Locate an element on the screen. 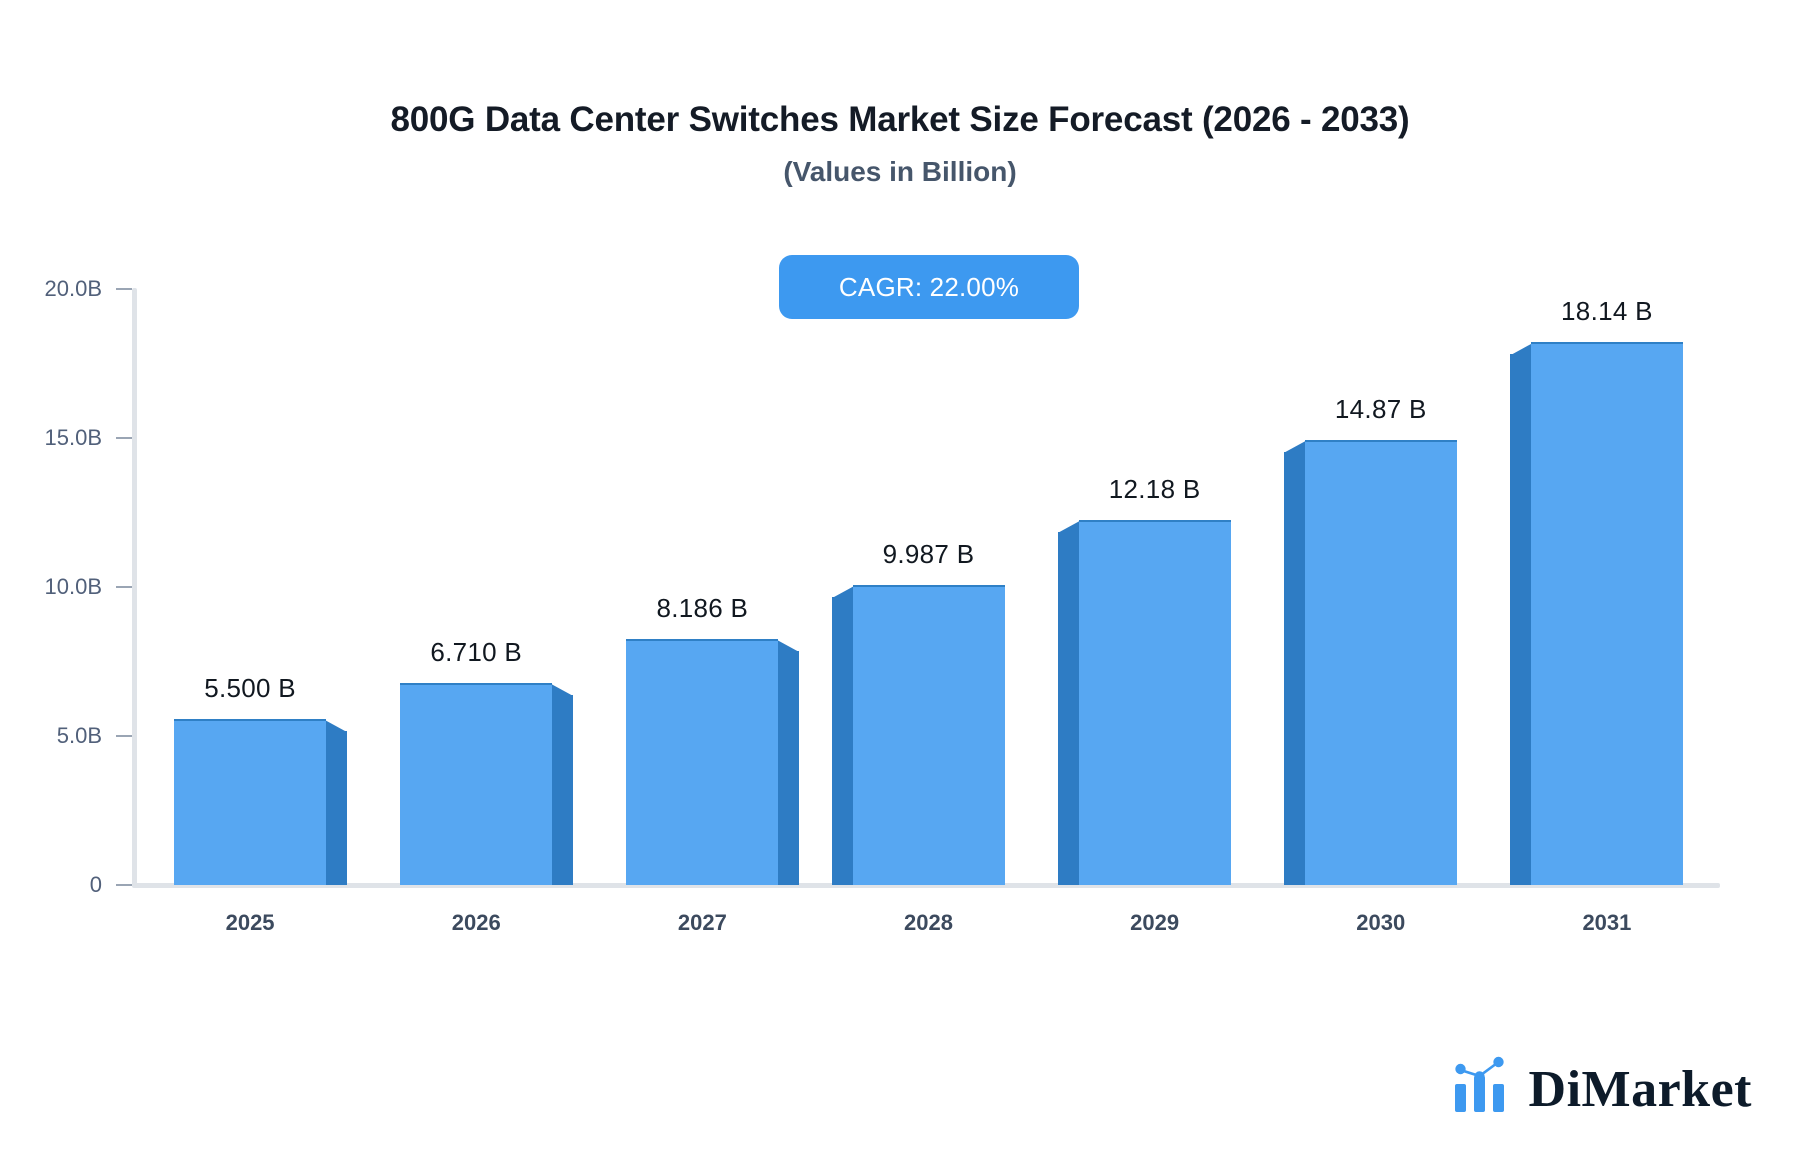 The height and width of the screenshot is (1156, 1800). cagr-badge: CAGR: 22.00% is located at coordinates (929, 287).